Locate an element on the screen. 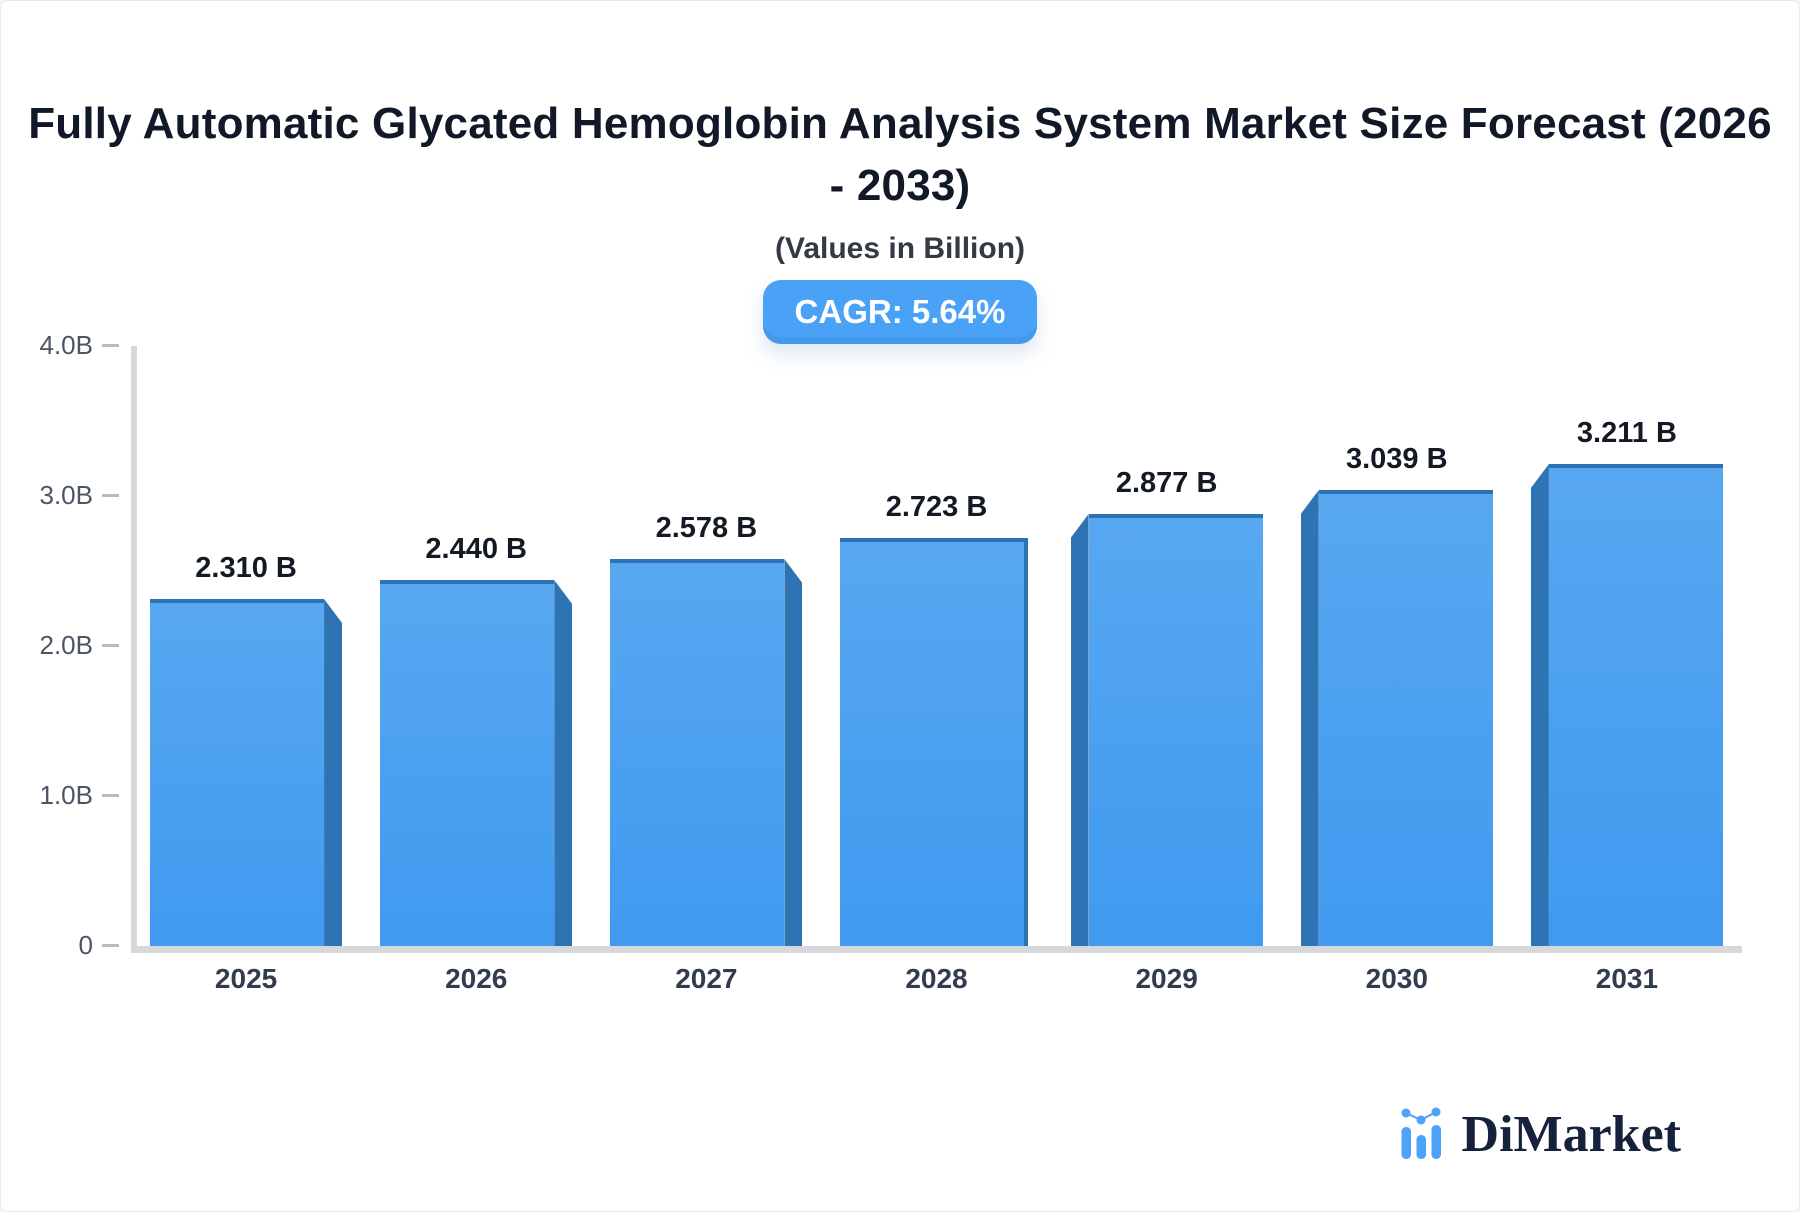 The image size is (1800, 1212). x-axis-label-2029: 2029 is located at coordinates (1166, 978).